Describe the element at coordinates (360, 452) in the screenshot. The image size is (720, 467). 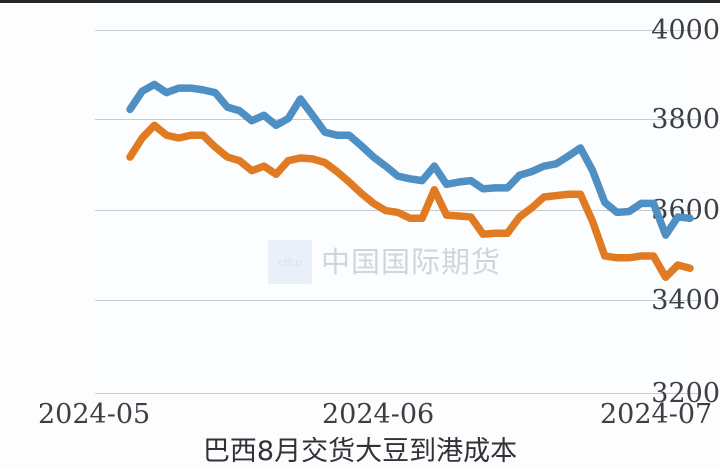
I see `chart-caption: 巴西8月交货大豆到港成本` at that location.